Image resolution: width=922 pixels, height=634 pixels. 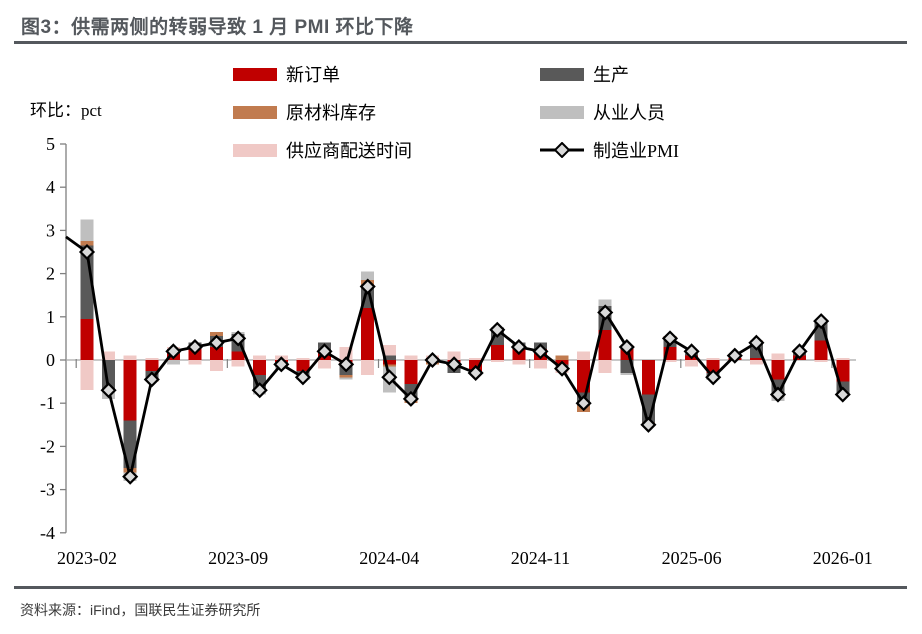 I want to click on legend-label: 制造业PMI, so click(x=636, y=151).